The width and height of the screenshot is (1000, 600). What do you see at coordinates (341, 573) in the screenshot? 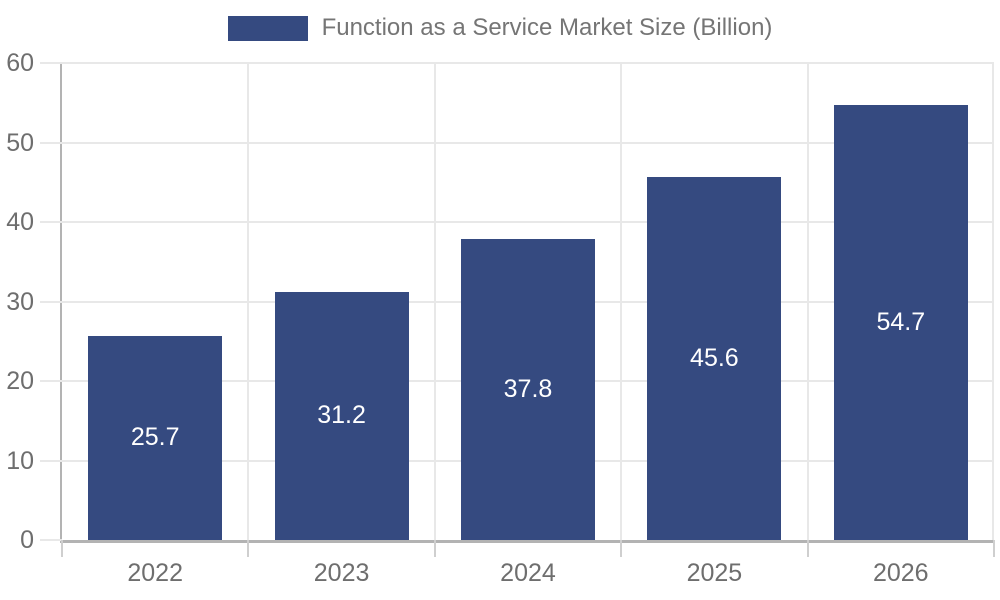
I see `x-axis-label: 2023` at bounding box center [341, 573].